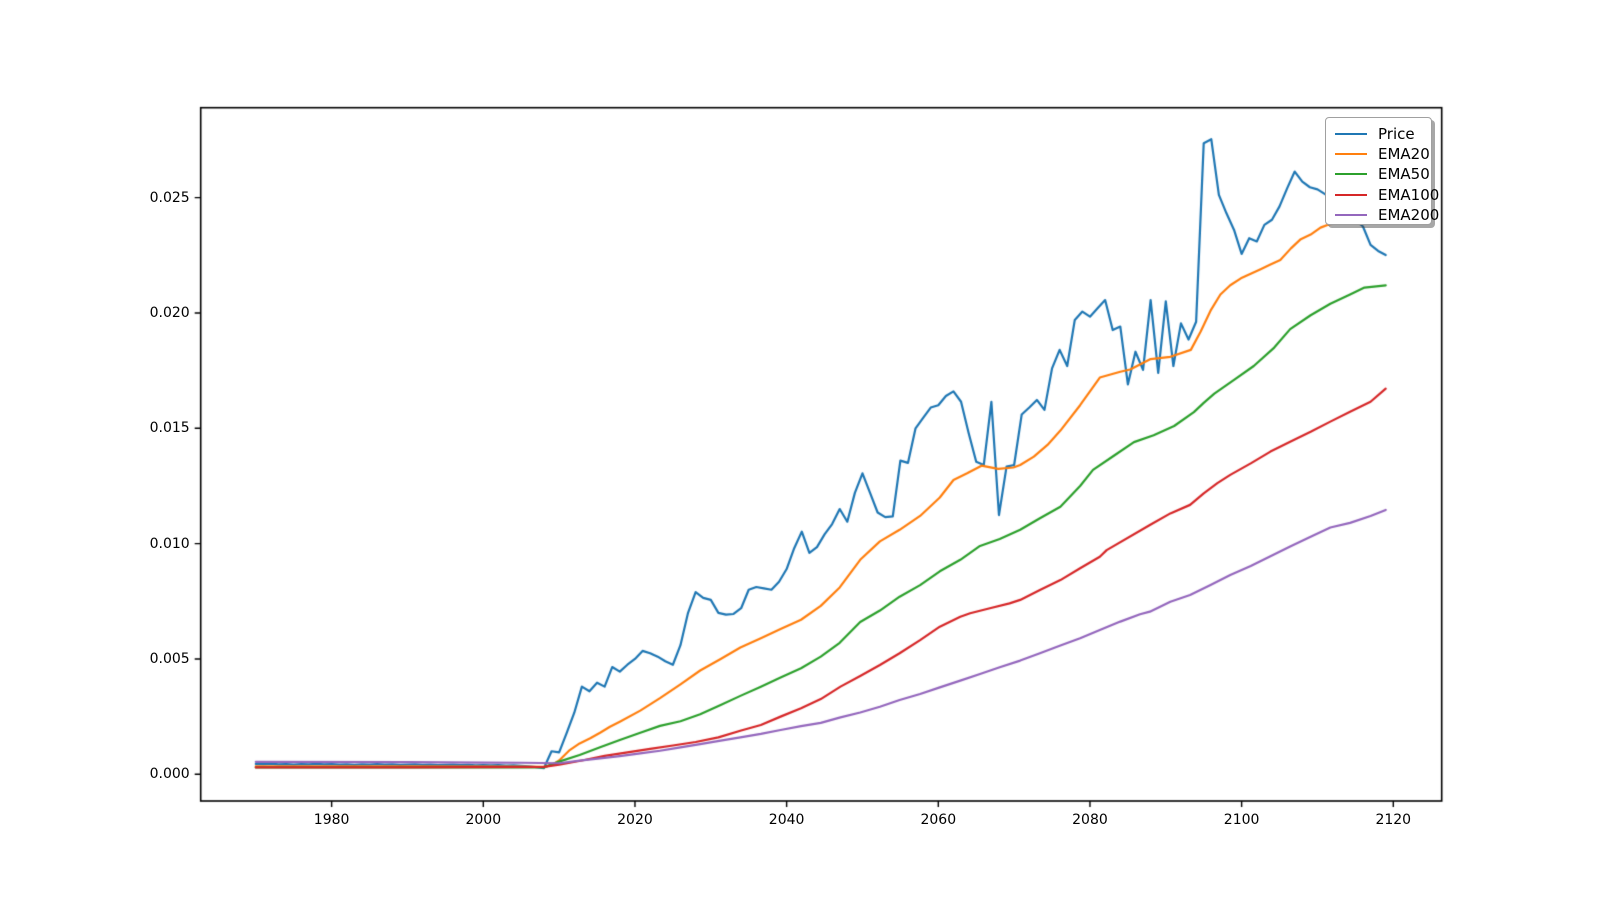  What do you see at coordinates (169, 658) in the screenshot?
I see `y-tick-label: 0.005` at bounding box center [169, 658].